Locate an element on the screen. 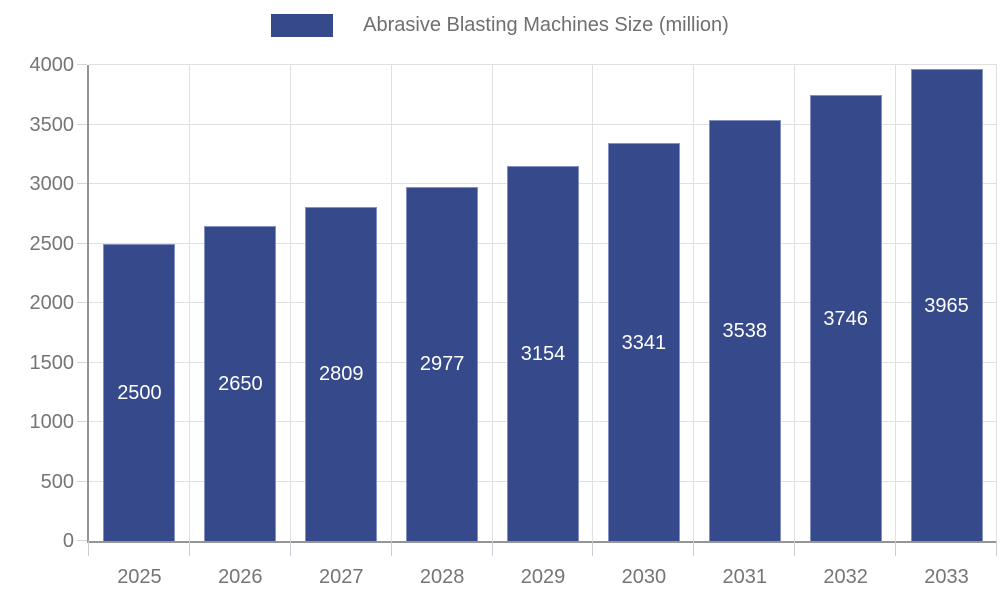  y-axis-label: 3500 is located at coordinates (52, 124).